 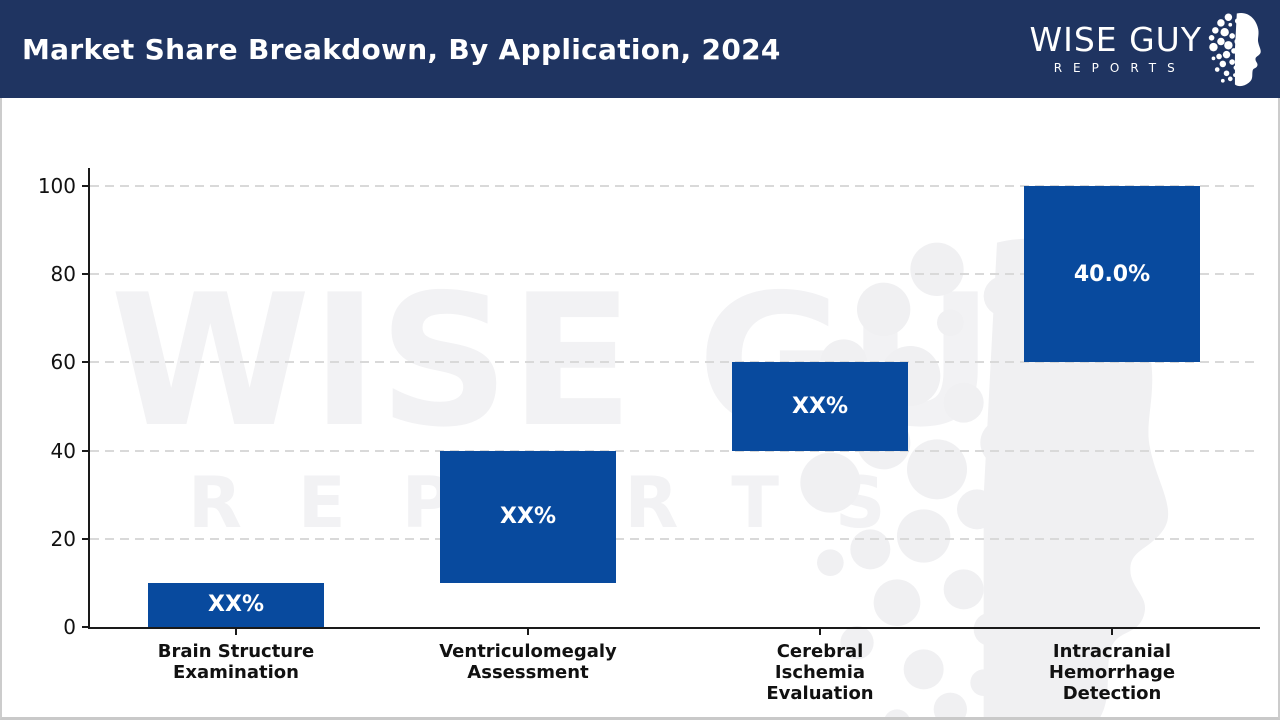 I want to click on bar-value-label: 40.0%, so click(x=1112, y=274).